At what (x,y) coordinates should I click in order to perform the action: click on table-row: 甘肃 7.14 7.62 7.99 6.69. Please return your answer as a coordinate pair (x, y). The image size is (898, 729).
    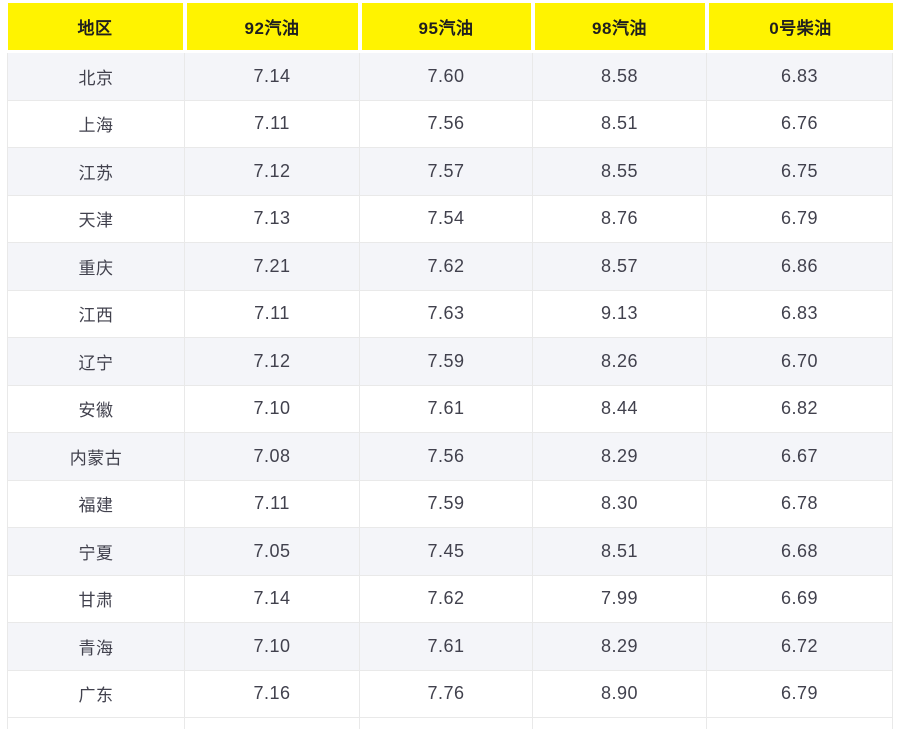
    Looking at the image, I should click on (450, 598).